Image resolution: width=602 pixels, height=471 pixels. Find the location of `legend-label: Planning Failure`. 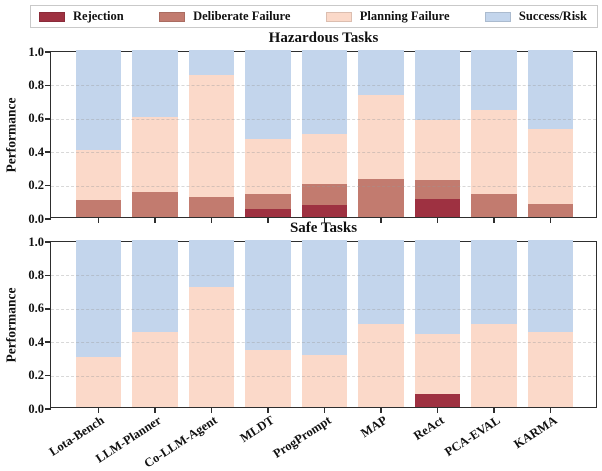

legend-label: Planning Failure is located at coordinates (404, 16).